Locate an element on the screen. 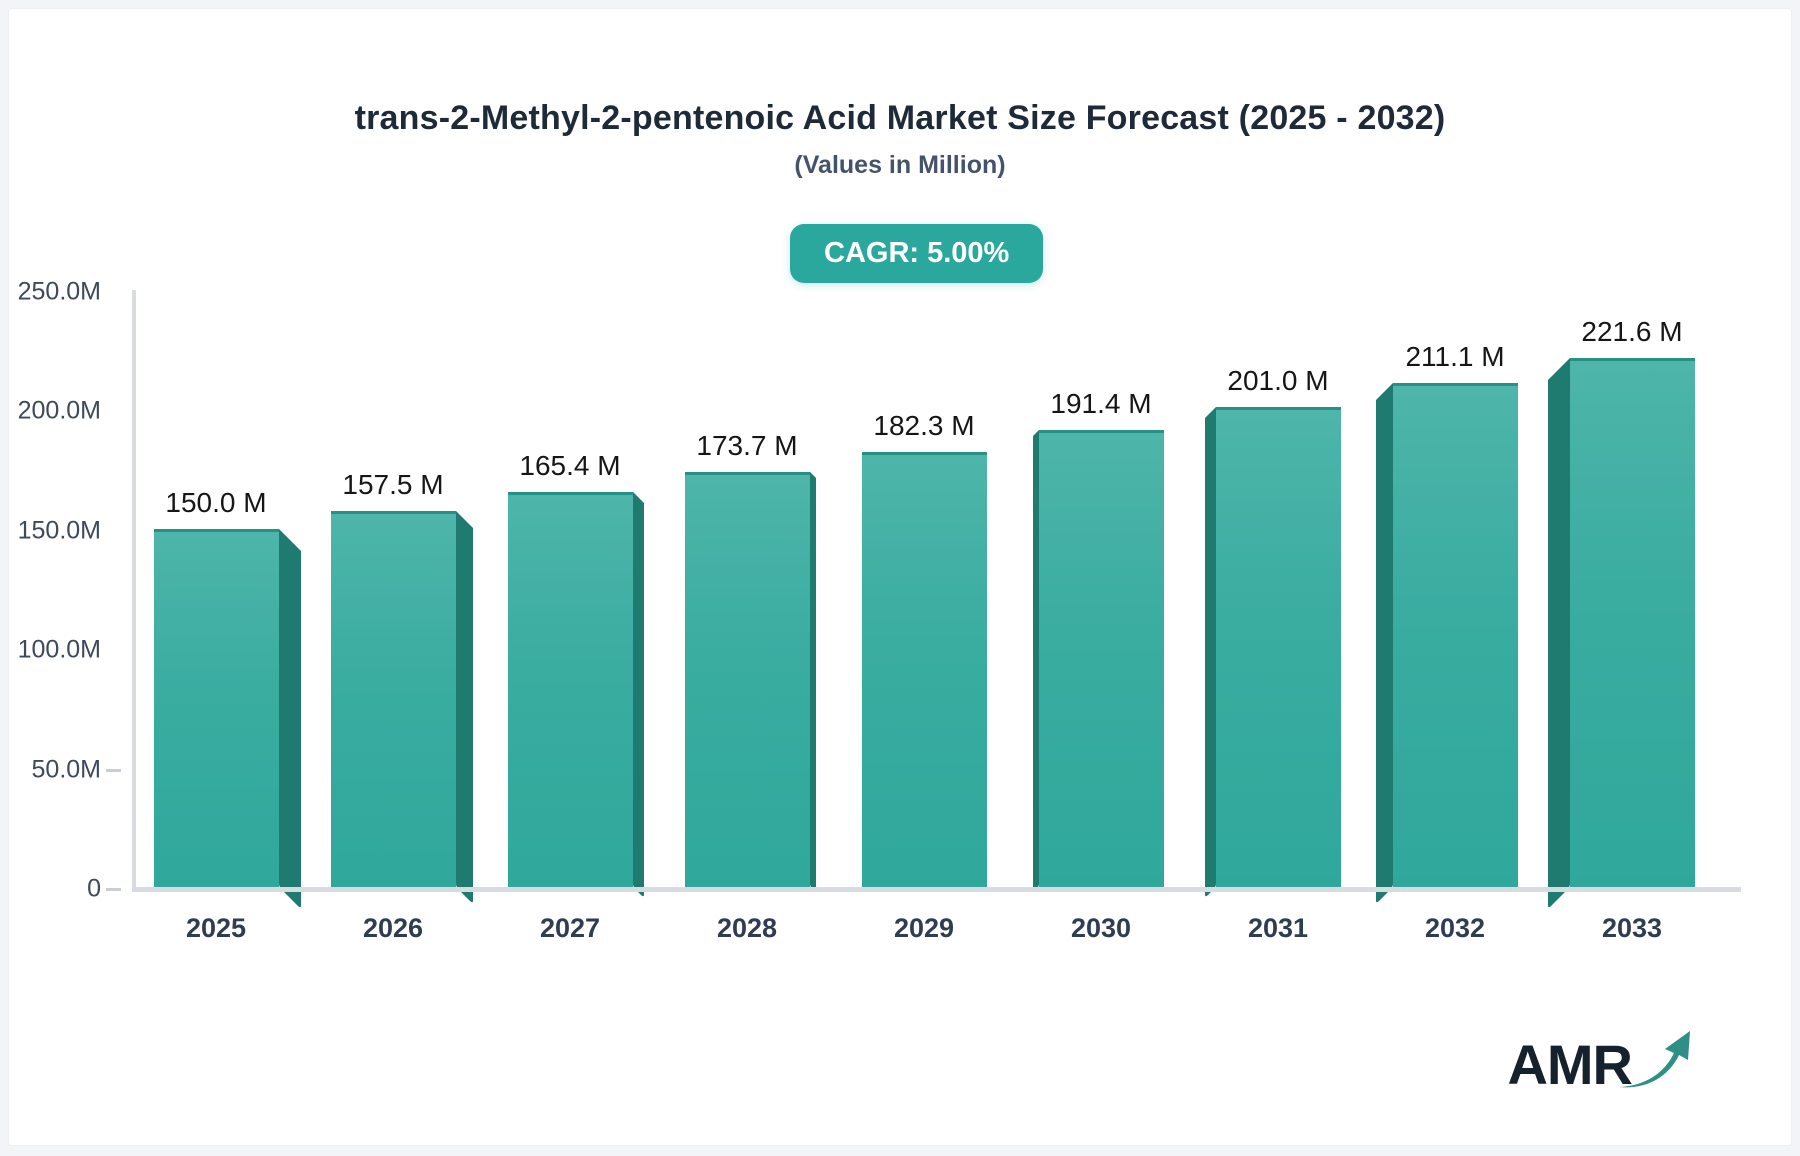 This screenshot has width=1800, height=1156. bar-value-label: 201.0 M is located at coordinates (1278, 380).